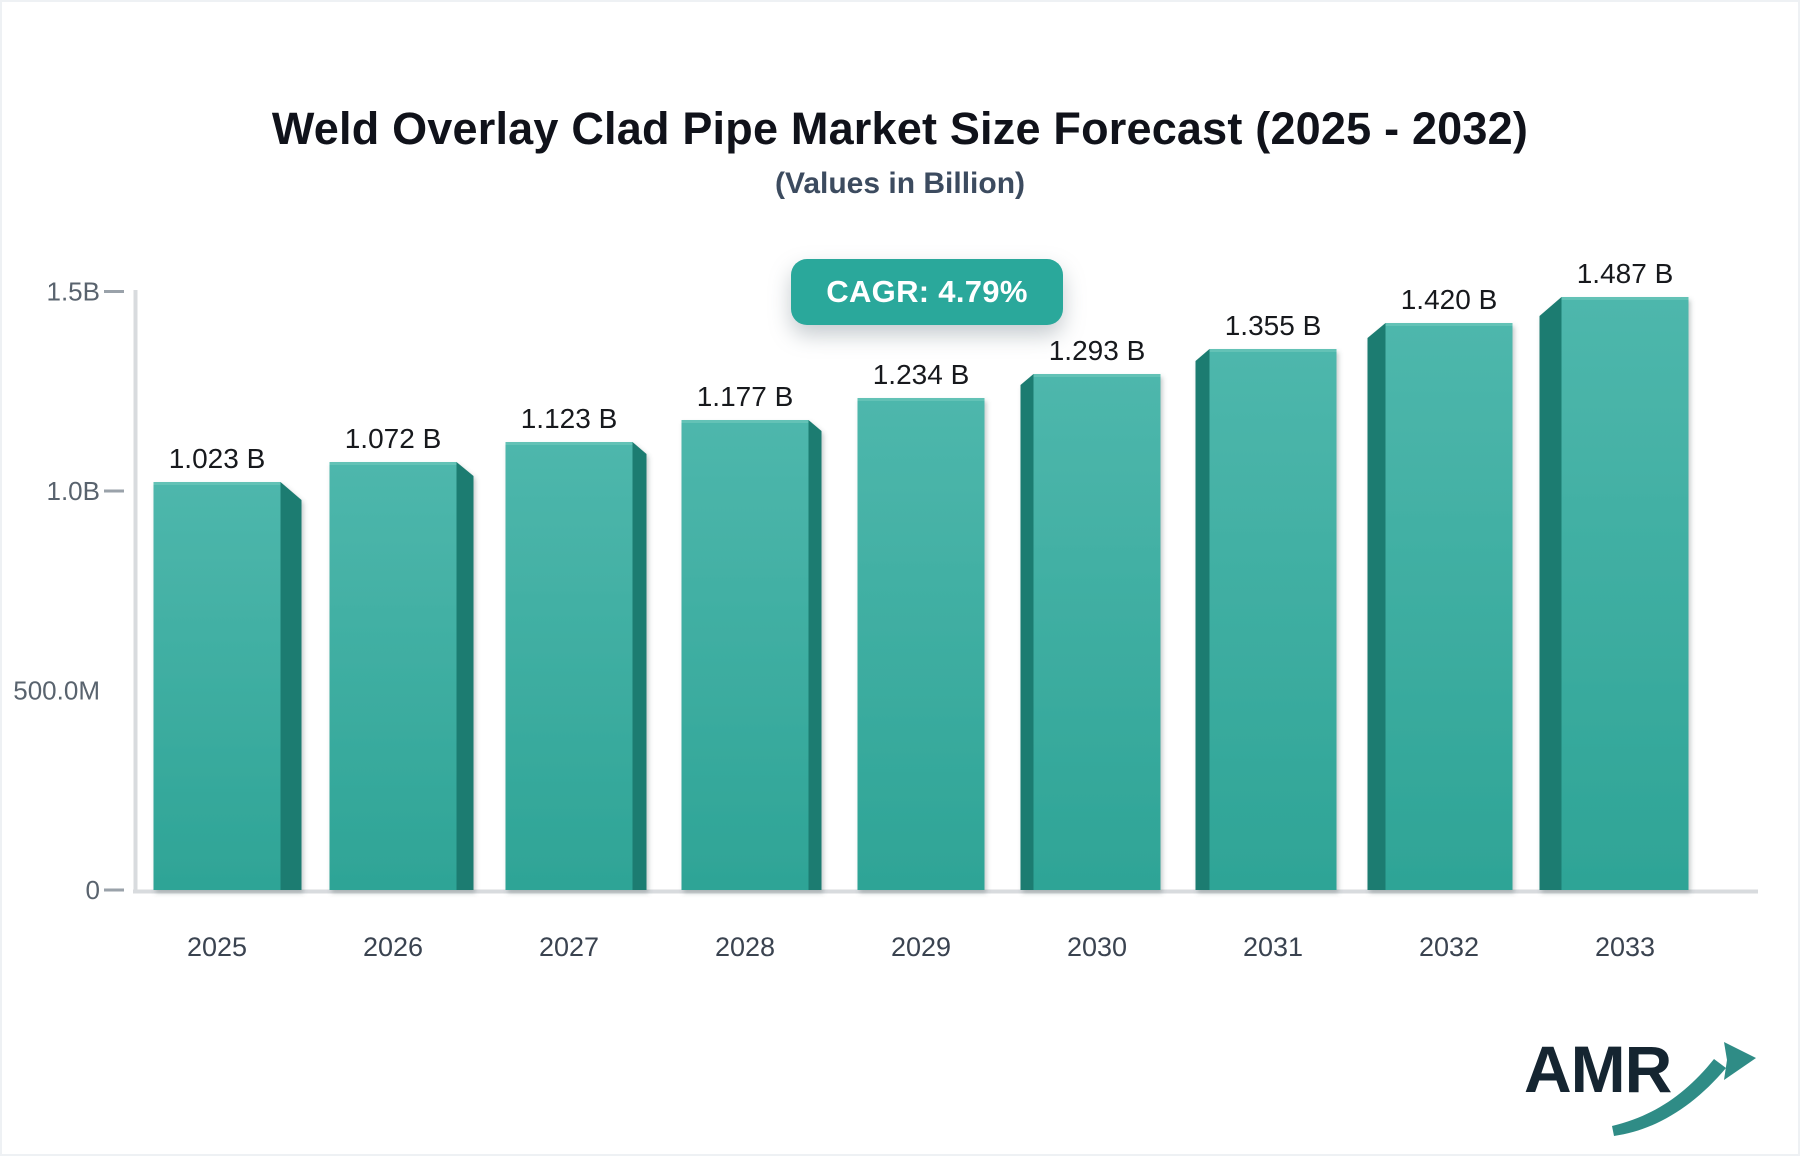 This screenshot has height=1156, width=1800. I want to click on bar-2032, so click(1440, 606).